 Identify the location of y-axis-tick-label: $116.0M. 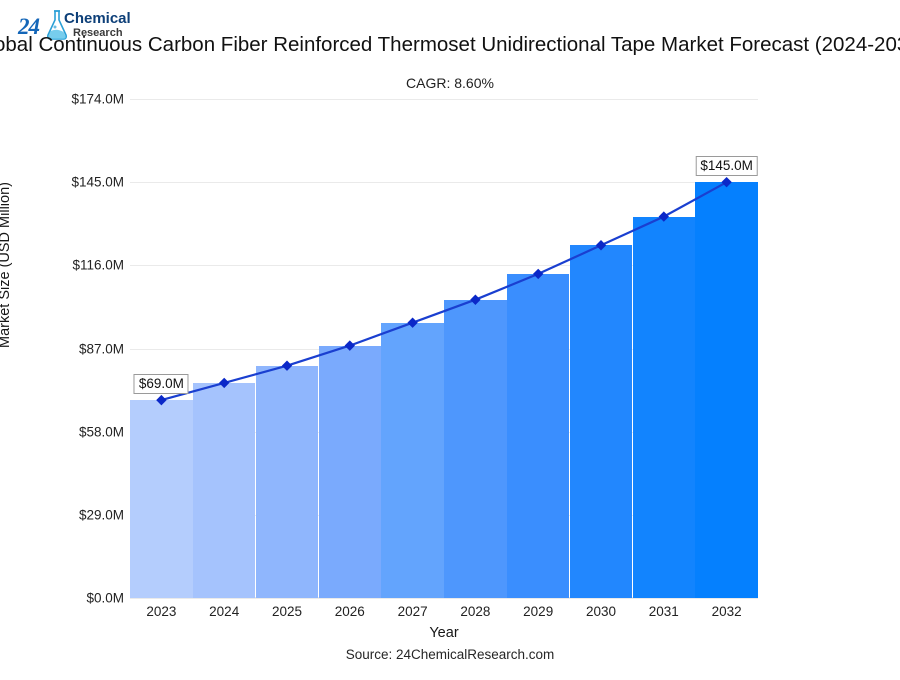
(98, 265).